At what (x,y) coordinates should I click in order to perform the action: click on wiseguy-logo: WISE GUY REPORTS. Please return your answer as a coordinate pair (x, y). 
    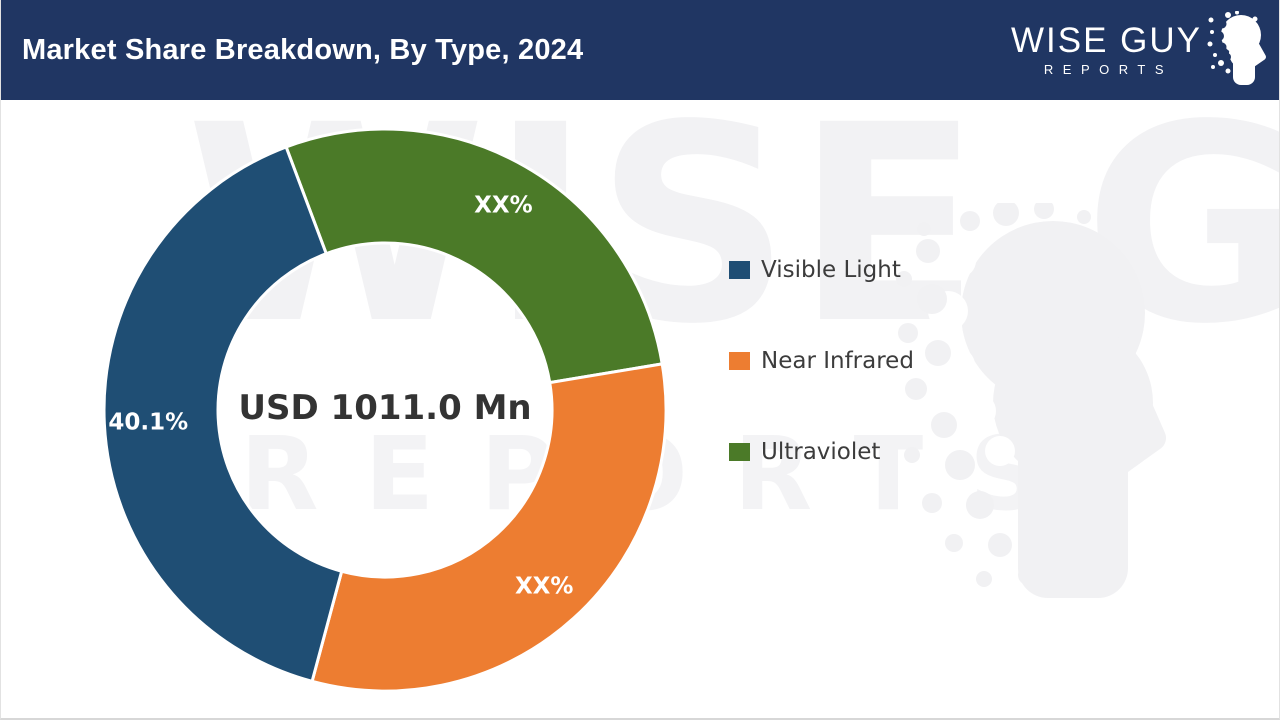
    Looking at the image, I should click on (1139, 50).